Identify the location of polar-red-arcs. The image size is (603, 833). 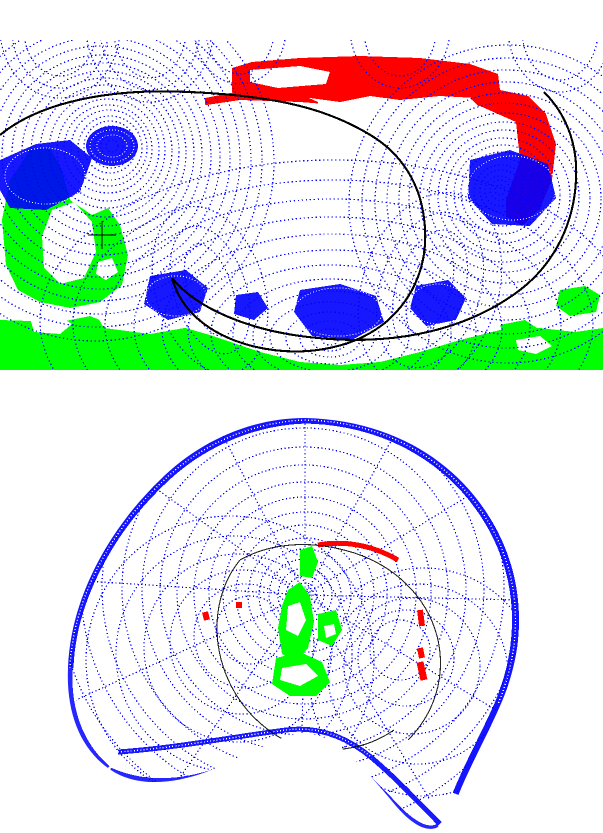
(315, 610).